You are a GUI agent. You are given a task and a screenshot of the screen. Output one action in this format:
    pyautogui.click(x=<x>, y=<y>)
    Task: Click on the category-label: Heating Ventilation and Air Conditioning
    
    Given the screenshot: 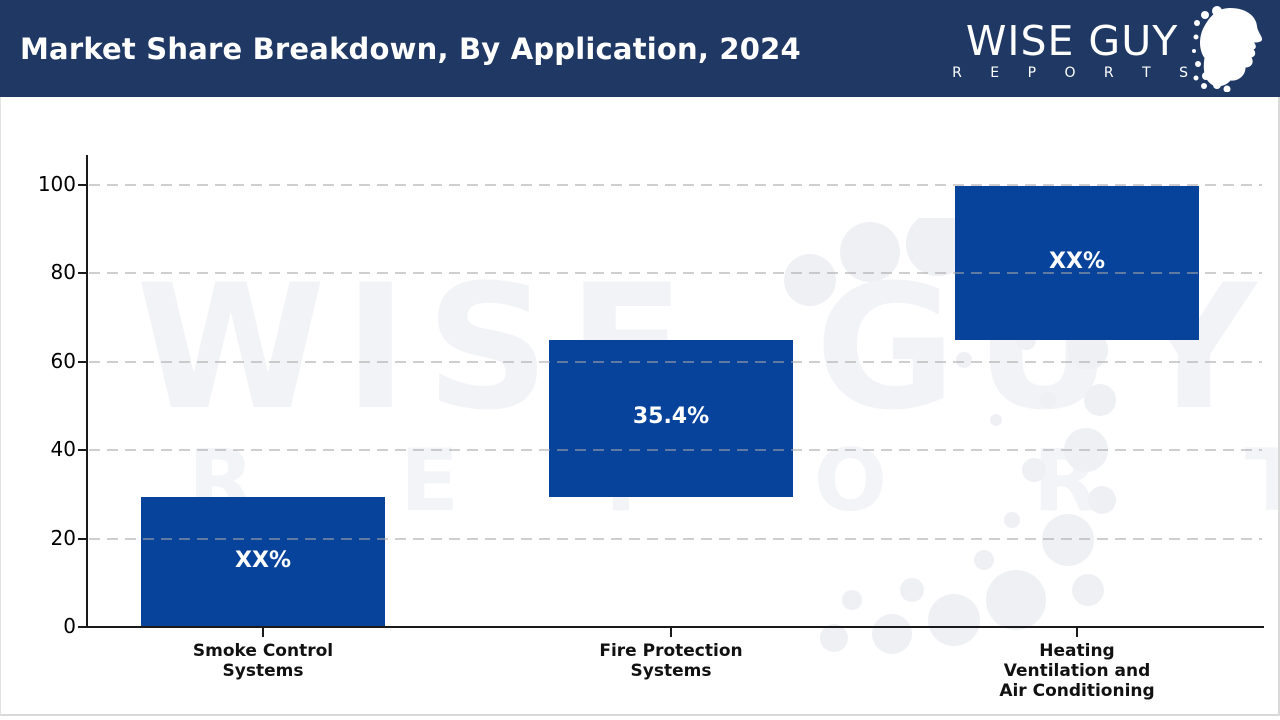 What is the action you would take?
    pyautogui.click(x=1077, y=671)
    